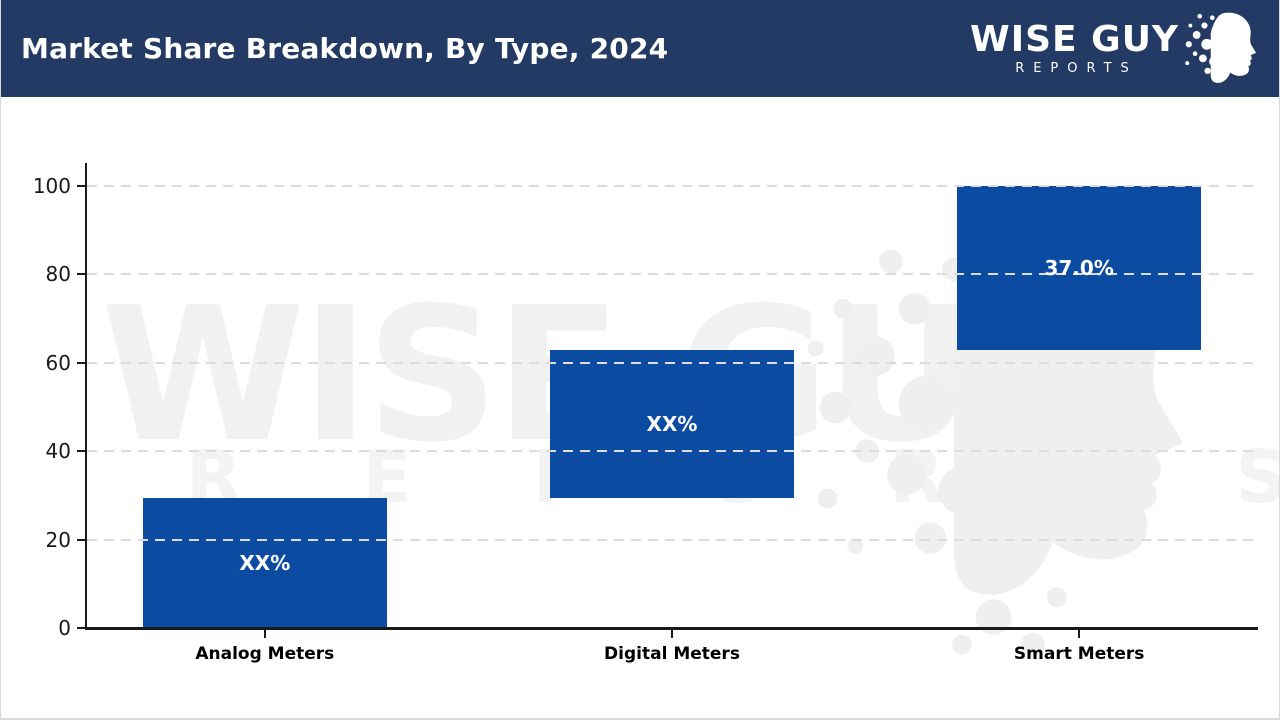  Describe the element at coordinates (1079, 267) in the screenshot. I see `bar-value-label: 37.0%` at that location.